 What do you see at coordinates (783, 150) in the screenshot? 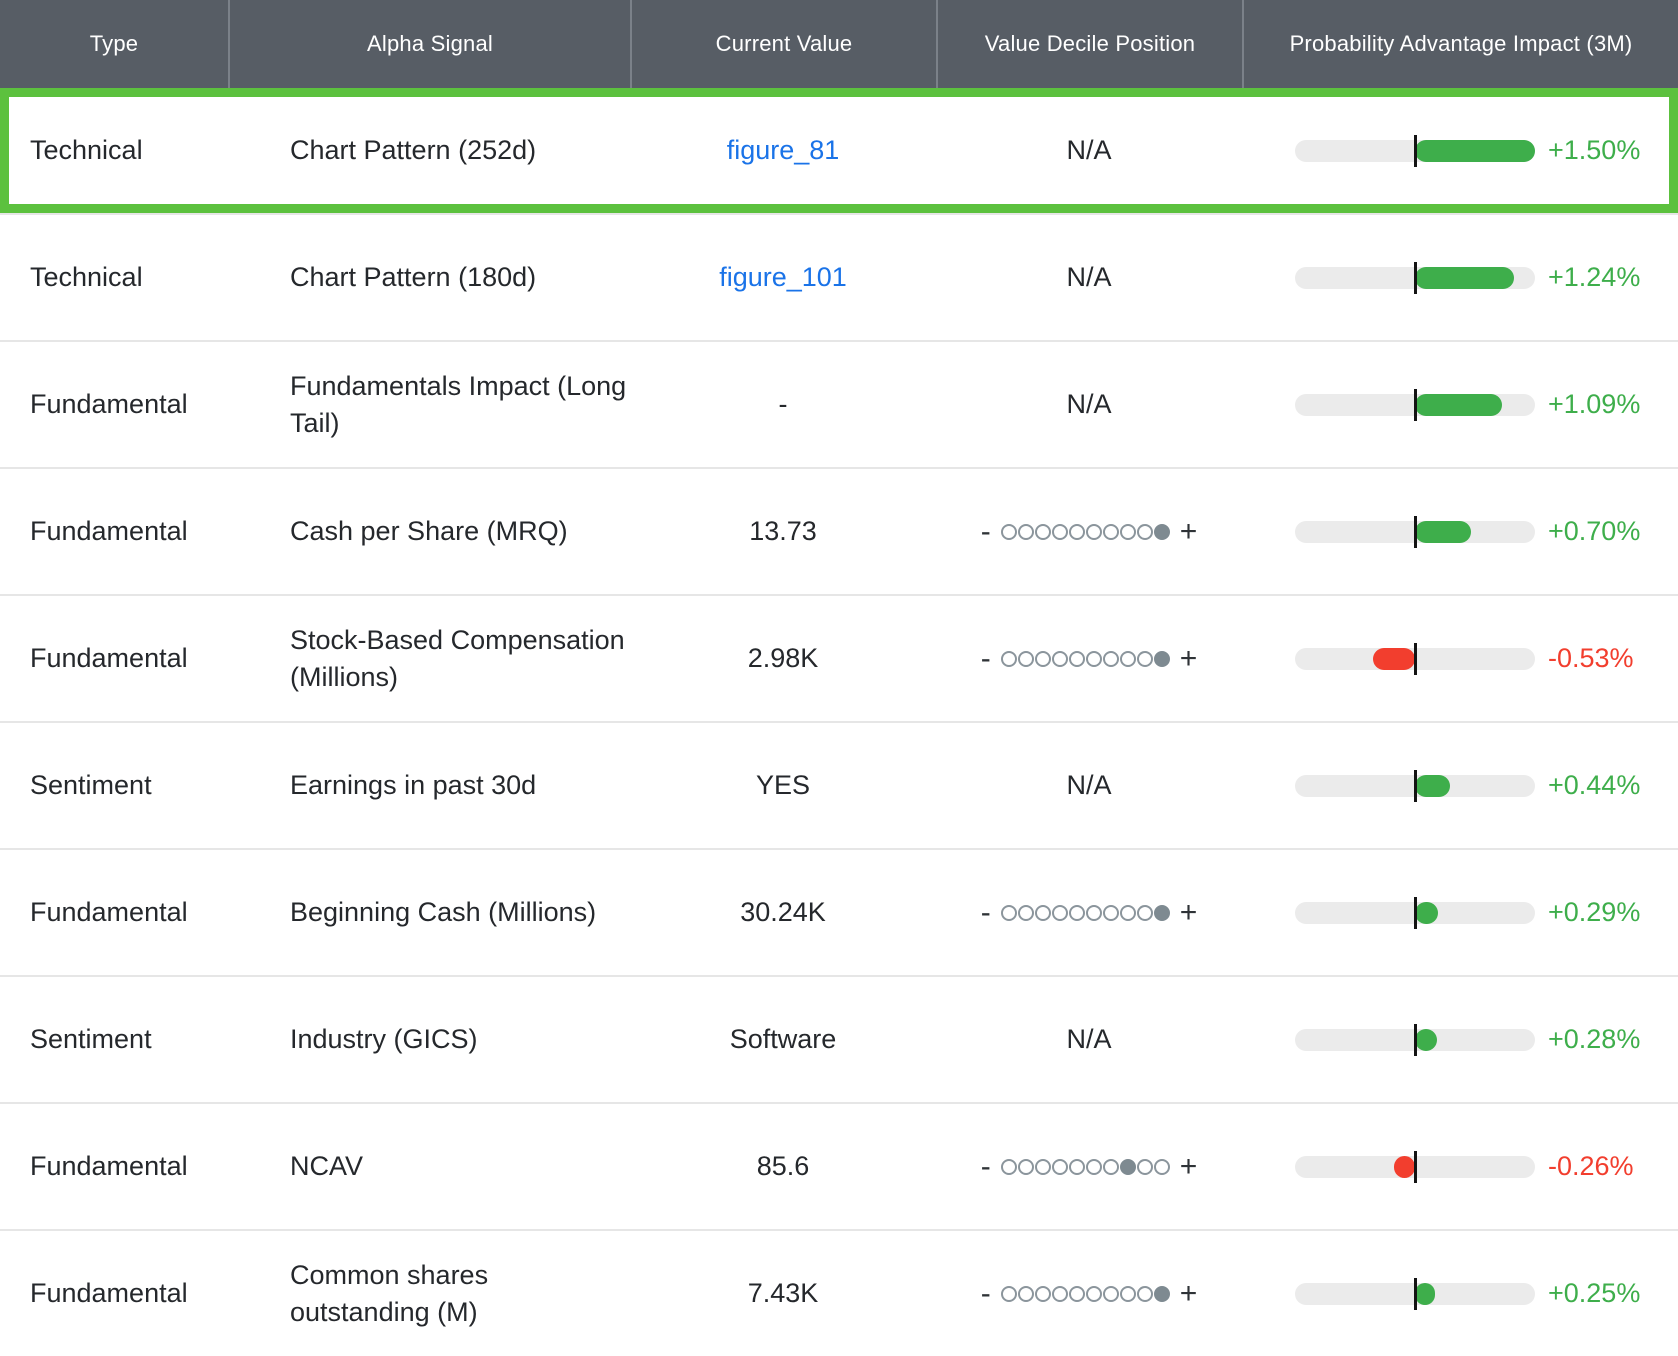
I see `current-value-link: figure_81` at bounding box center [783, 150].